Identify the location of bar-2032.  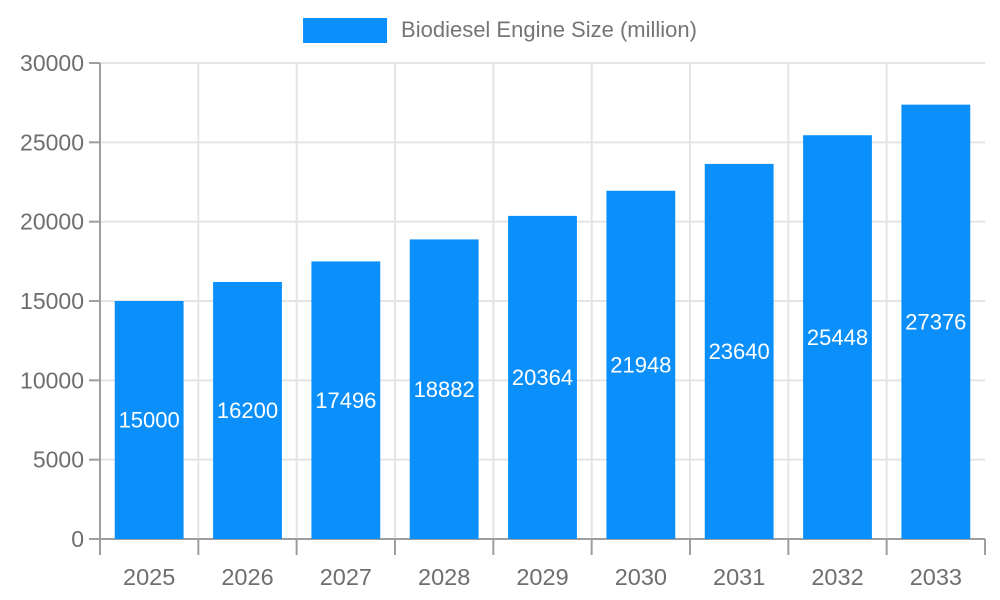
(837, 337).